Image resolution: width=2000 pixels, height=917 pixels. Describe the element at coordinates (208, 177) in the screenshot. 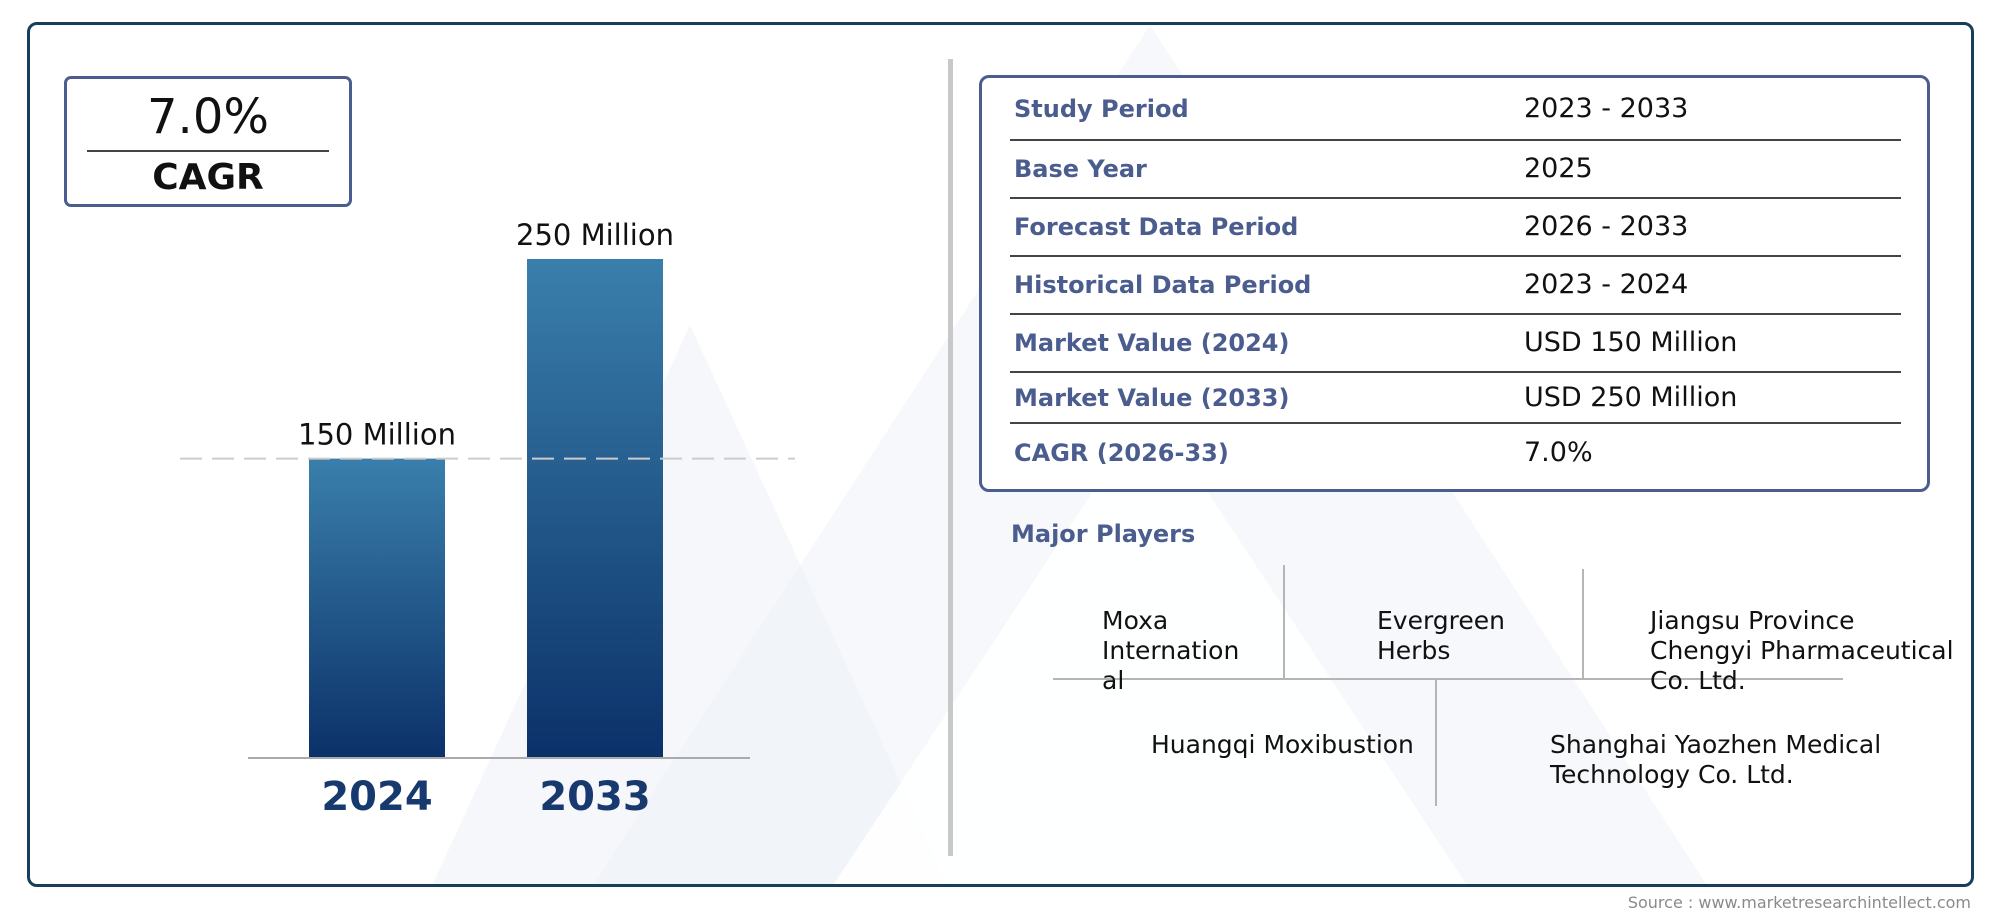

I see `cagr-label: CAGR` at that location.